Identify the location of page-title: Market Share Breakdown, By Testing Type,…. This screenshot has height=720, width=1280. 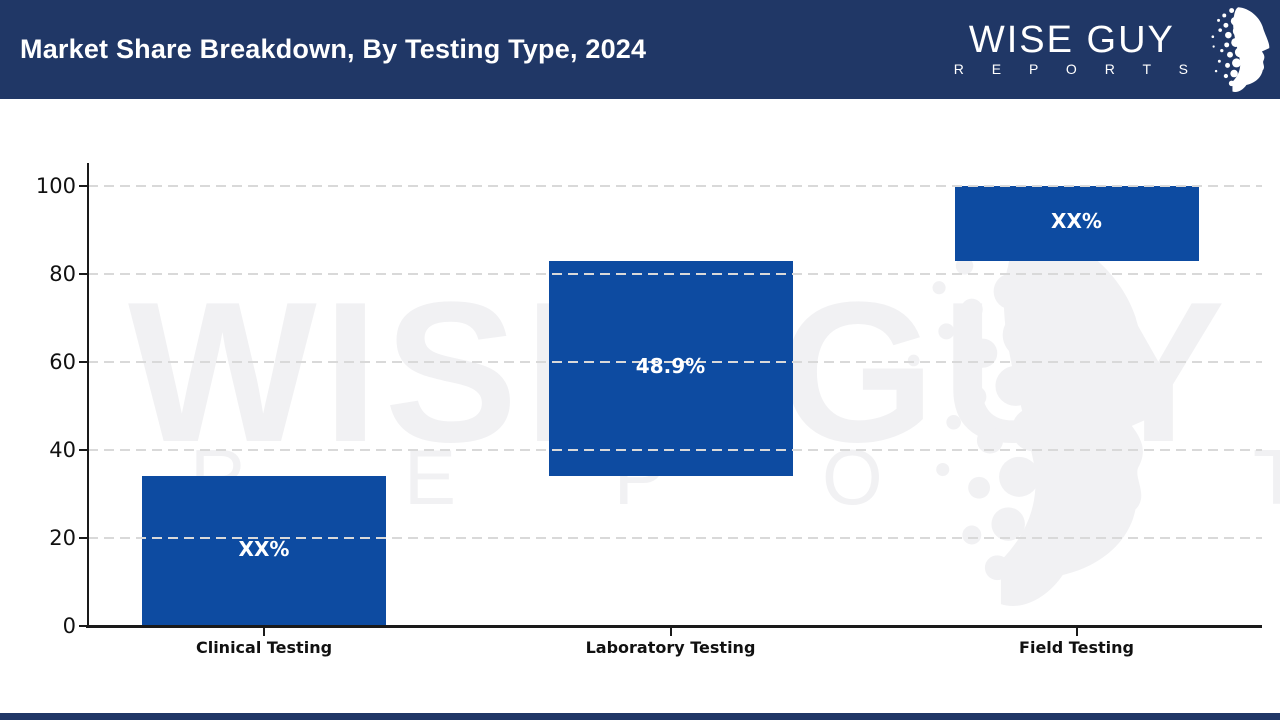
(333, 49).